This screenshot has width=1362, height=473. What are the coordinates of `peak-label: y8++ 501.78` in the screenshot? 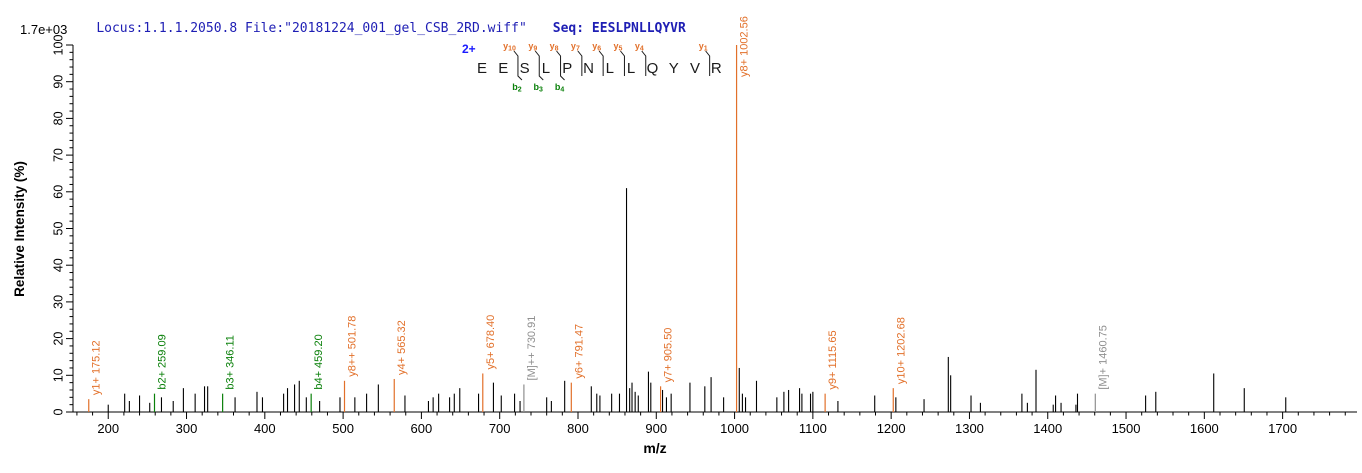 It's located at (353, 346).